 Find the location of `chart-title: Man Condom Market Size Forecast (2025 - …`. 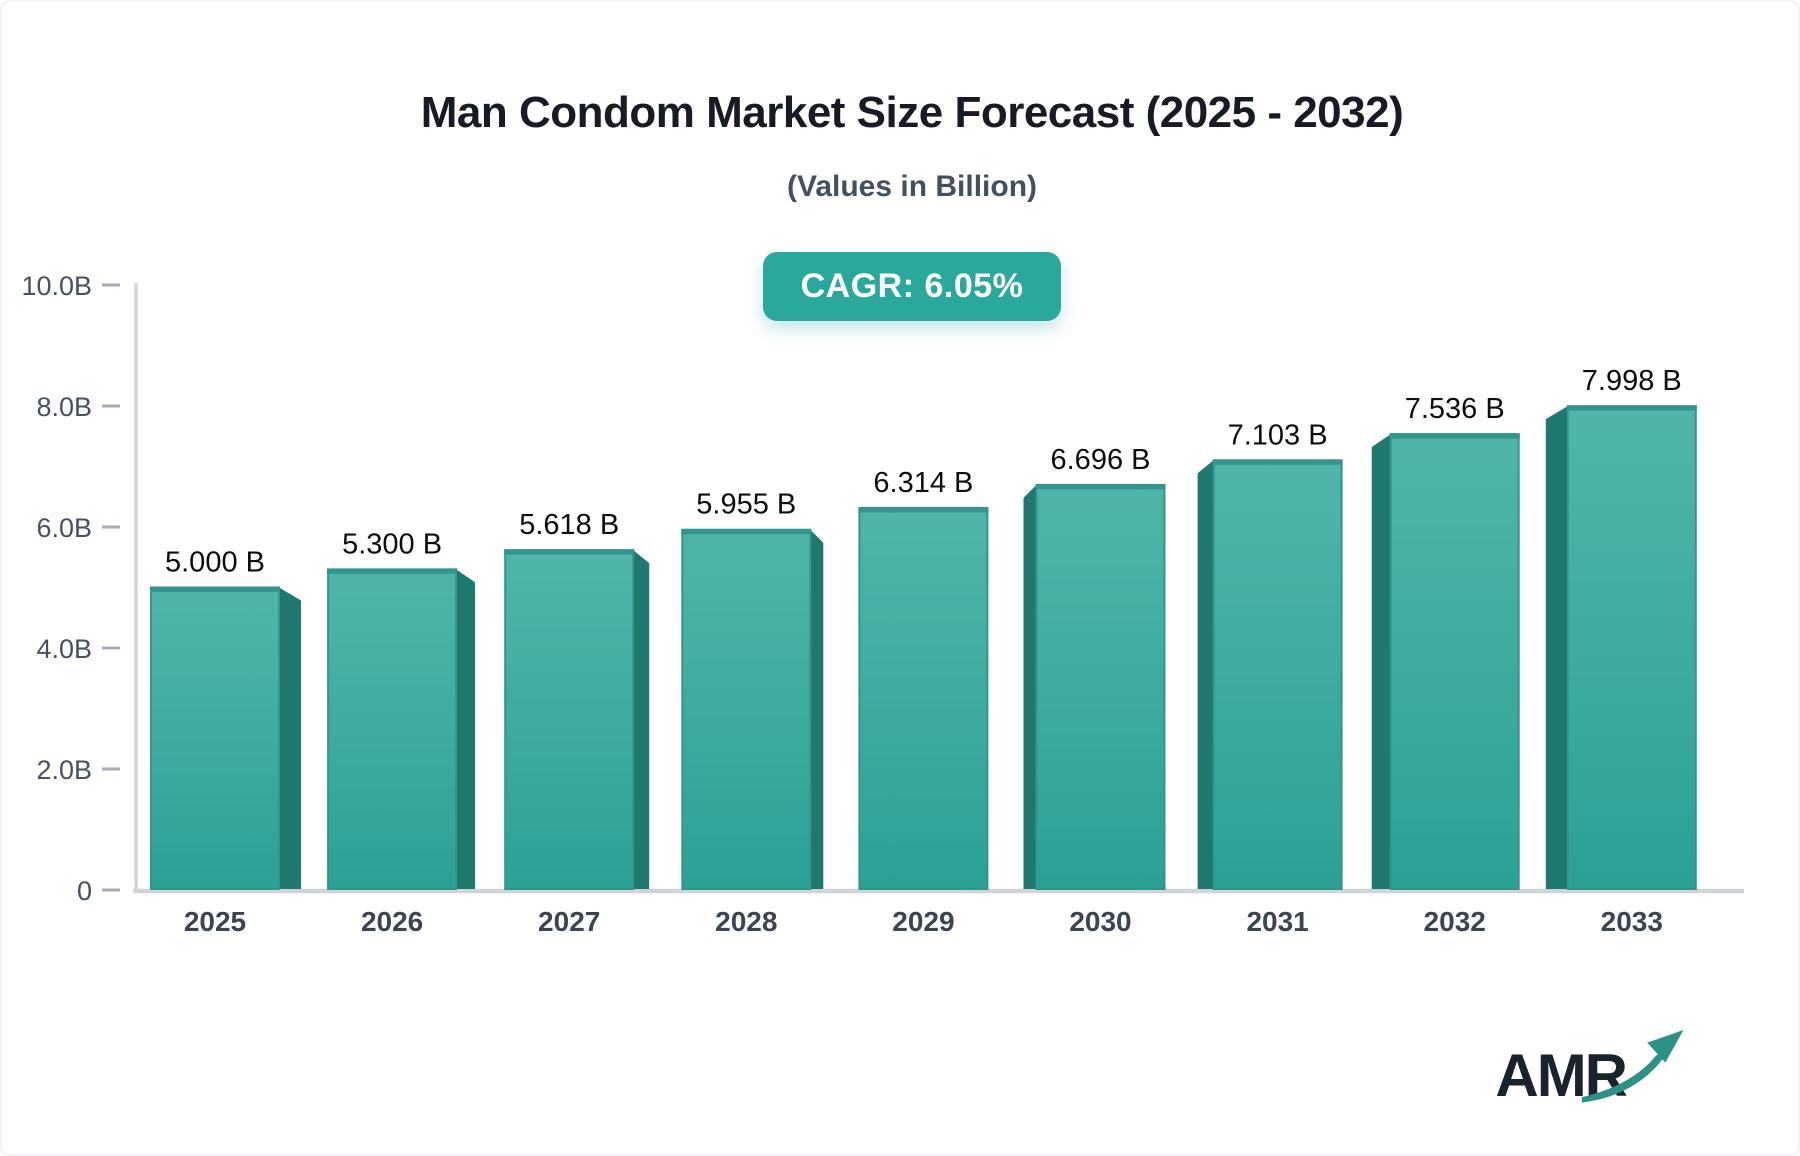

chart-title: Man Condom Market Size Forecast (2025 - … is located at coordinates (912, 112).